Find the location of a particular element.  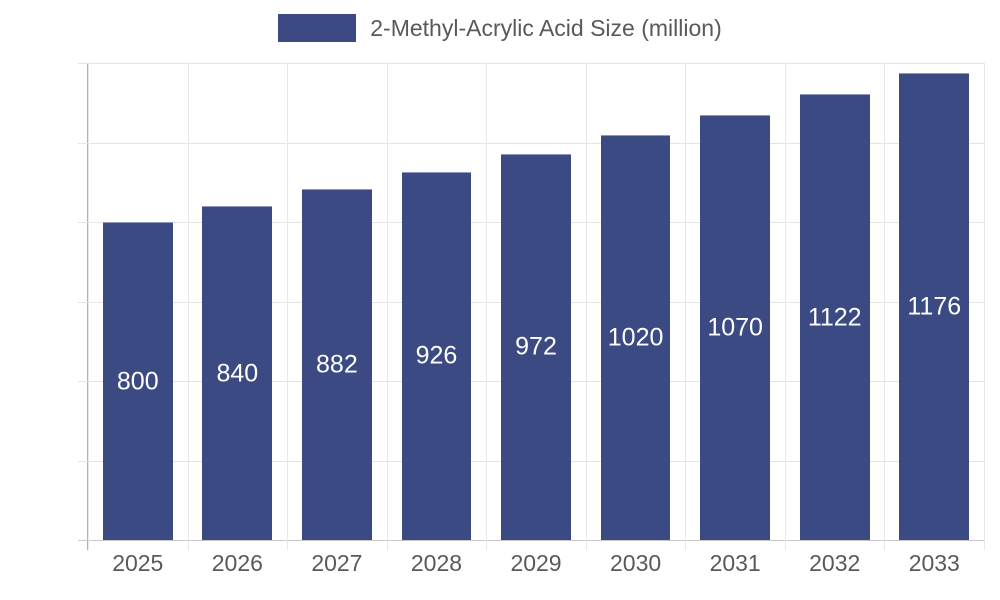

x-axis-tick-label: 2032 is located at coordinates (835, 563).